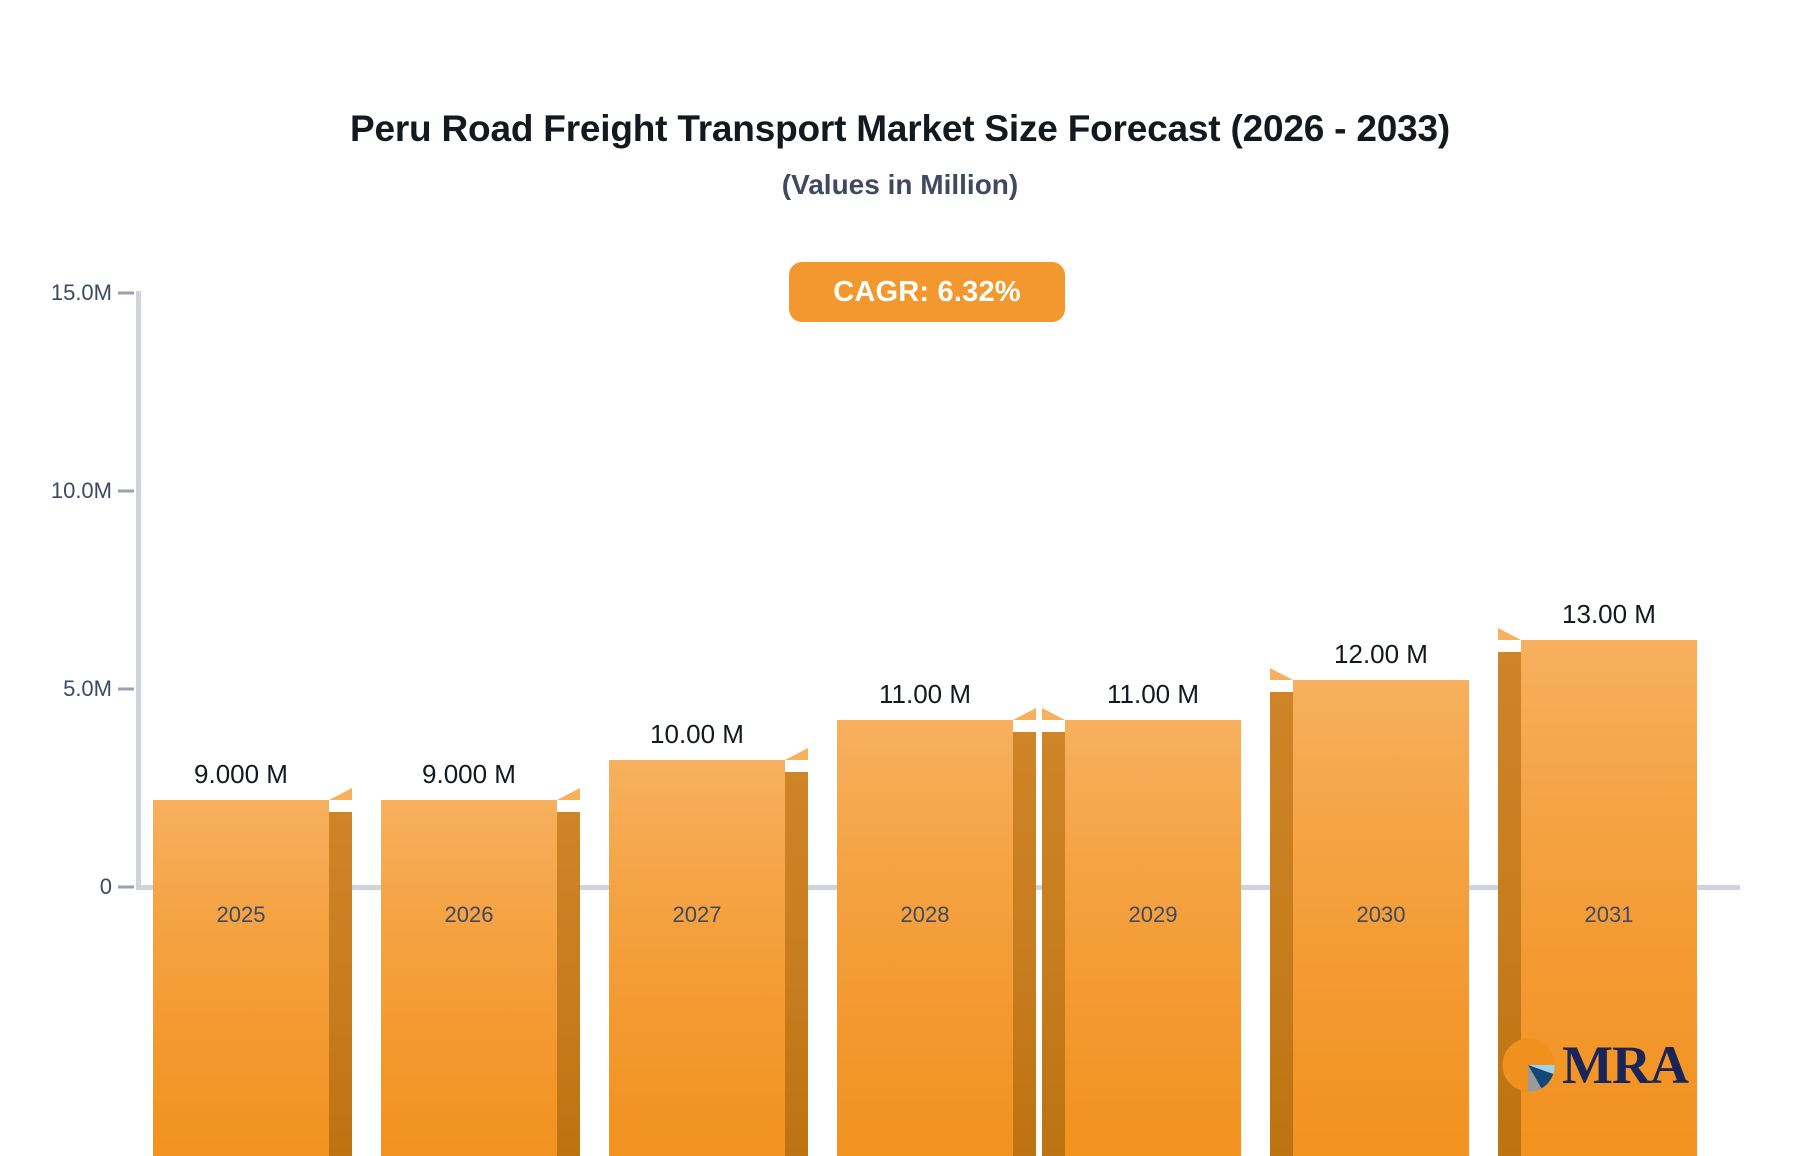 This screenshot has width=1800, height=1156. I want to click on logo-wordmark: MRA, so click(1625, 1065).